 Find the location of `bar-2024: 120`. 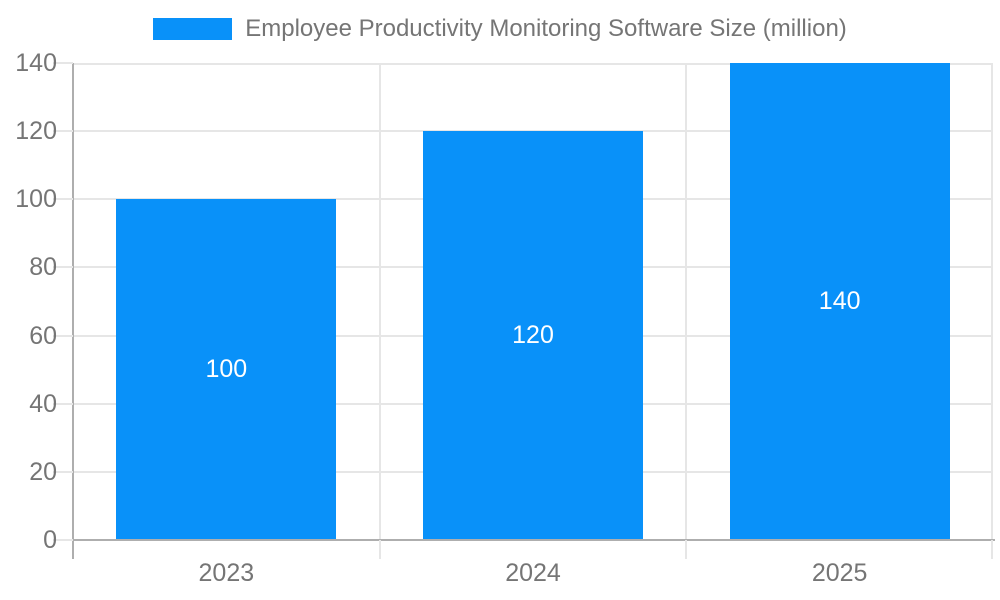

bar-2024: 120 is located at coordinates (533, 335).